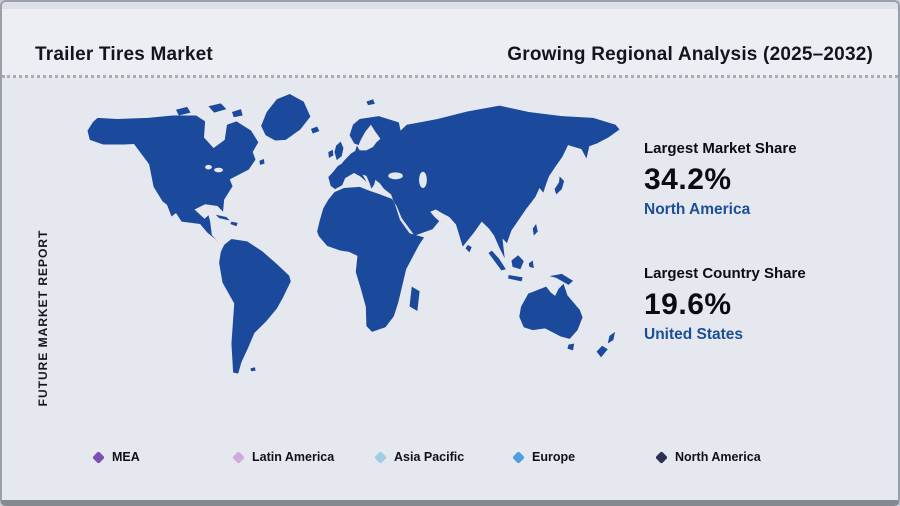  I want to click on legend-item-asia-pacific: Asia Pacific, so click(419, 457).